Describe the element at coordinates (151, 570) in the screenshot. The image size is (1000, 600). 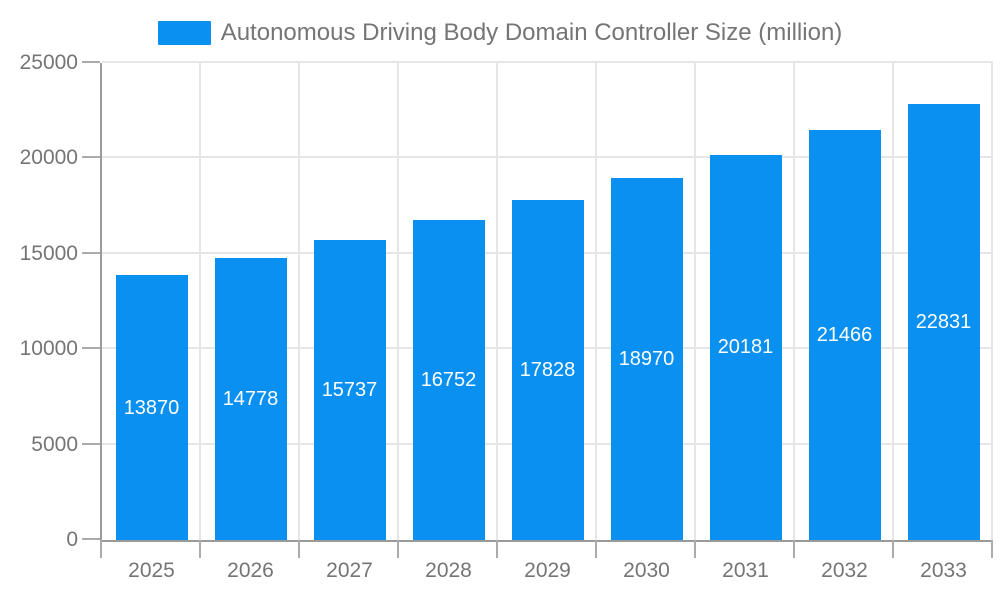
I see `x-axis-label: 2025` at that location.